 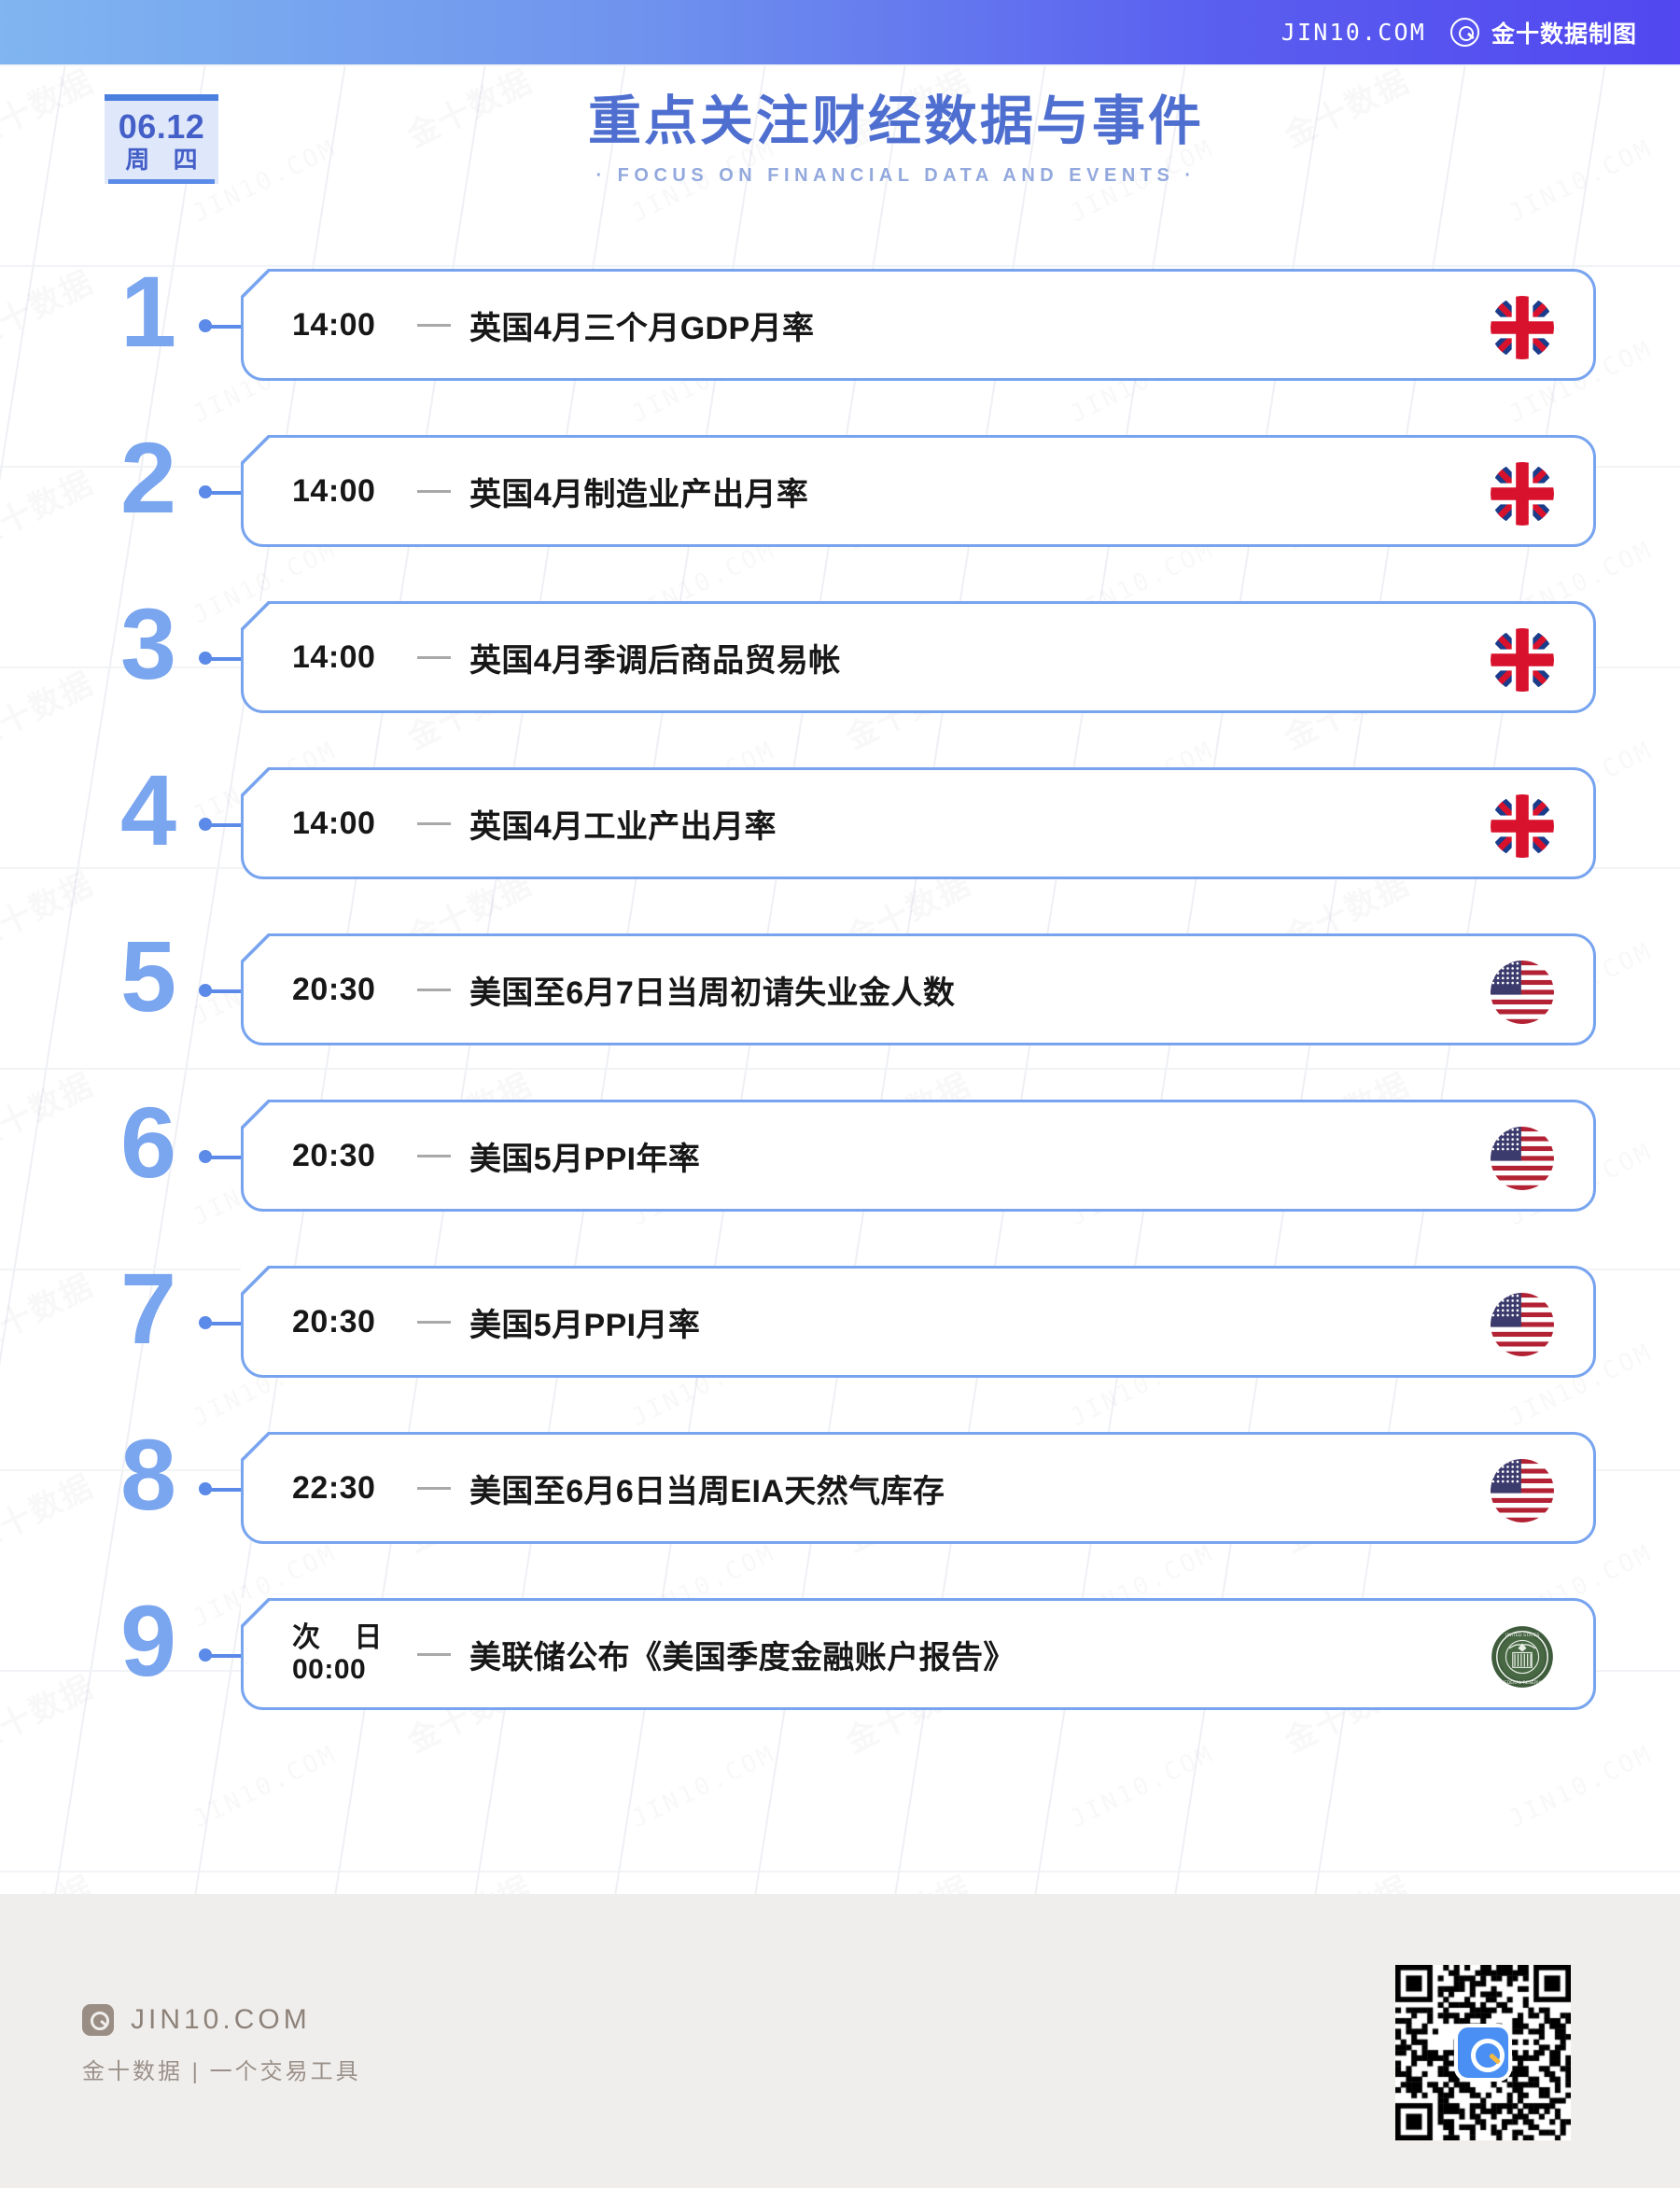 What do you see at coordinates (585, 1325) in the screenshot?
I see `event-title: 美国5月PPI月率` at bounding box center [585, 1325].